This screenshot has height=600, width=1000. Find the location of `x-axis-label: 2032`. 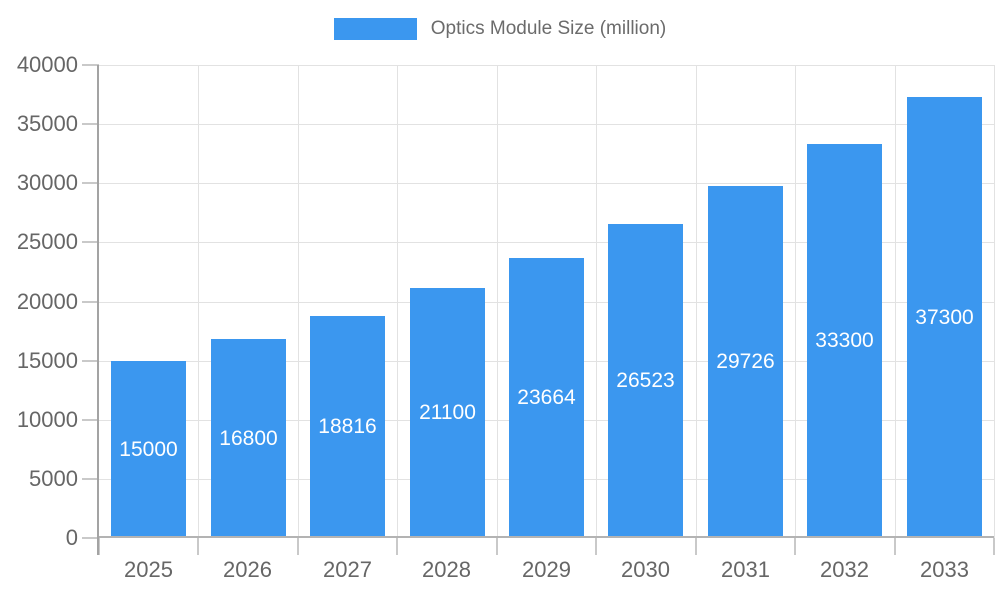

x-axis-label: 2032 is located at coordinates (844, 569).